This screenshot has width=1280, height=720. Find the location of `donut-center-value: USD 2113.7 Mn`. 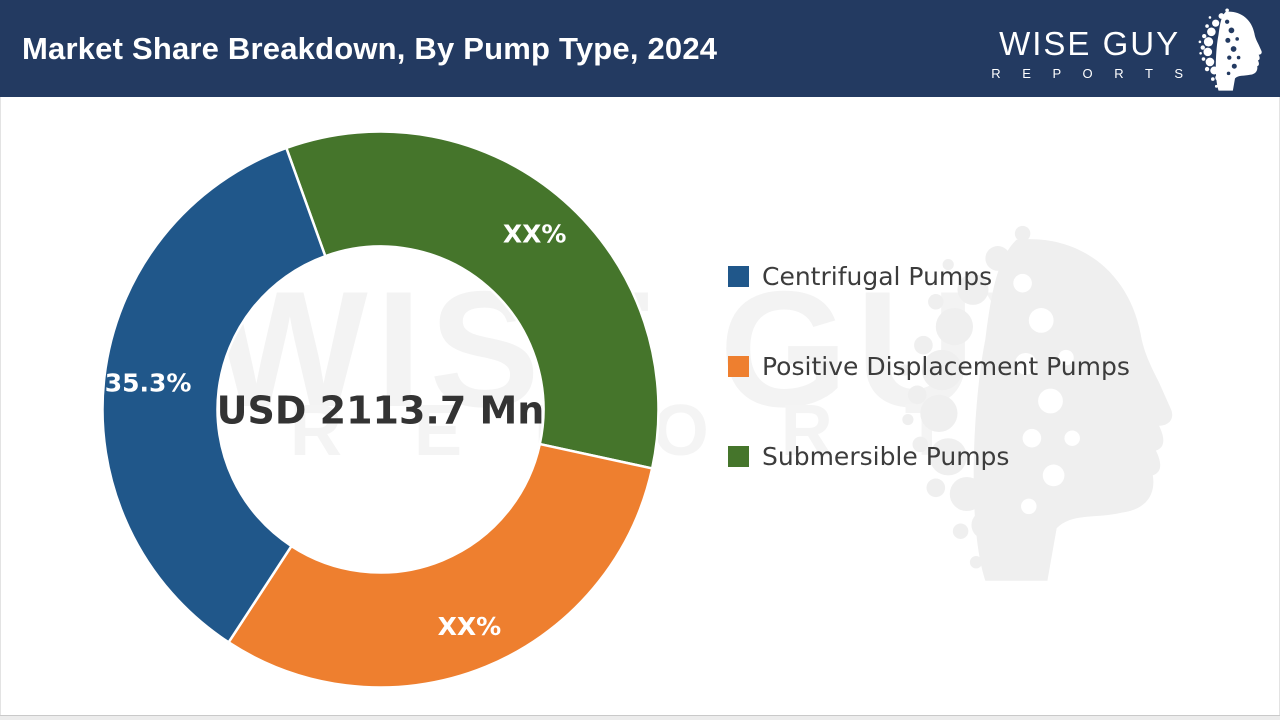

donut-center-value: USD 2113.7 Mn is located at coordinates (381, 411).